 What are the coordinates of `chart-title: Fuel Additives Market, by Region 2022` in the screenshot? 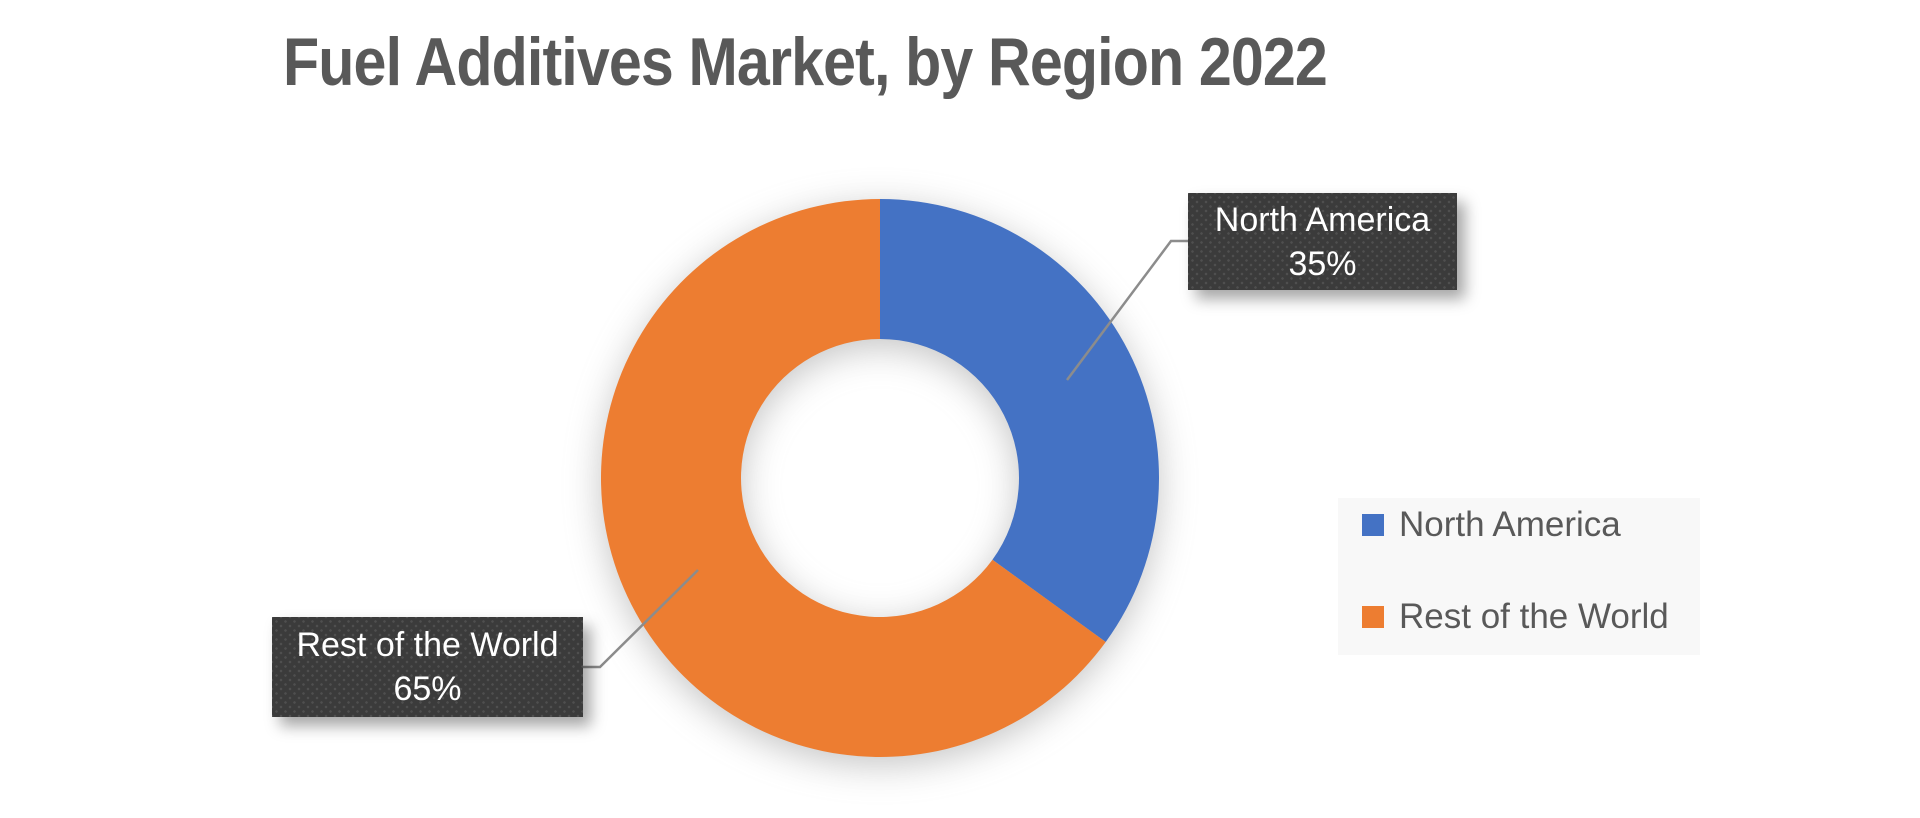 It's located at (805, 62).